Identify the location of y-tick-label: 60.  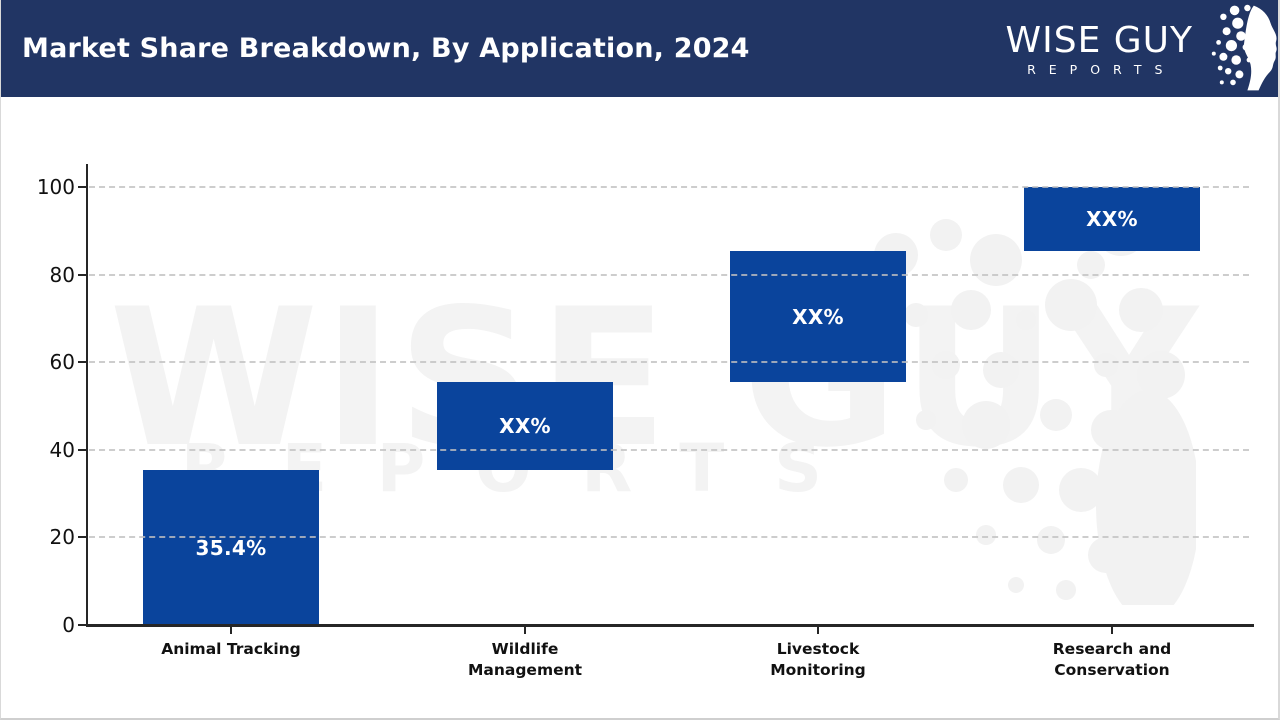
(62, 362).